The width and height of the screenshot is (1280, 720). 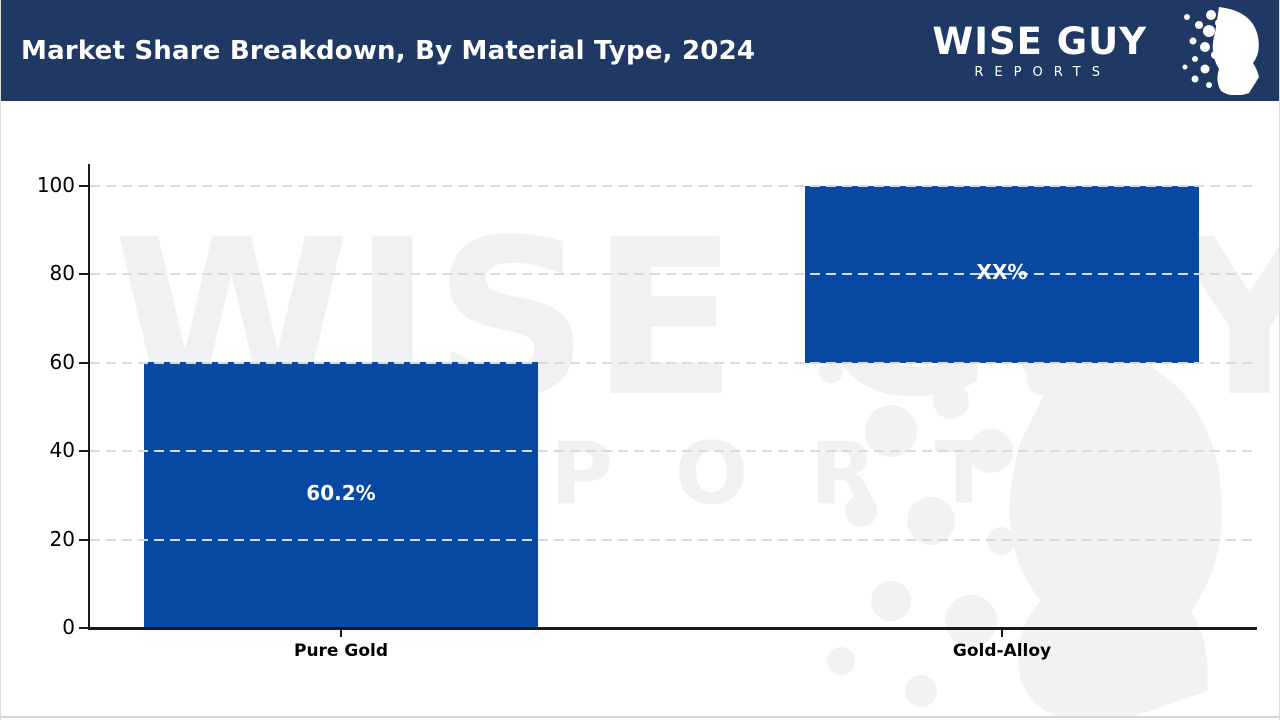 I want to click on wiseguy-logo-subtitle: REPORTS, so click(x=1042, y=72).